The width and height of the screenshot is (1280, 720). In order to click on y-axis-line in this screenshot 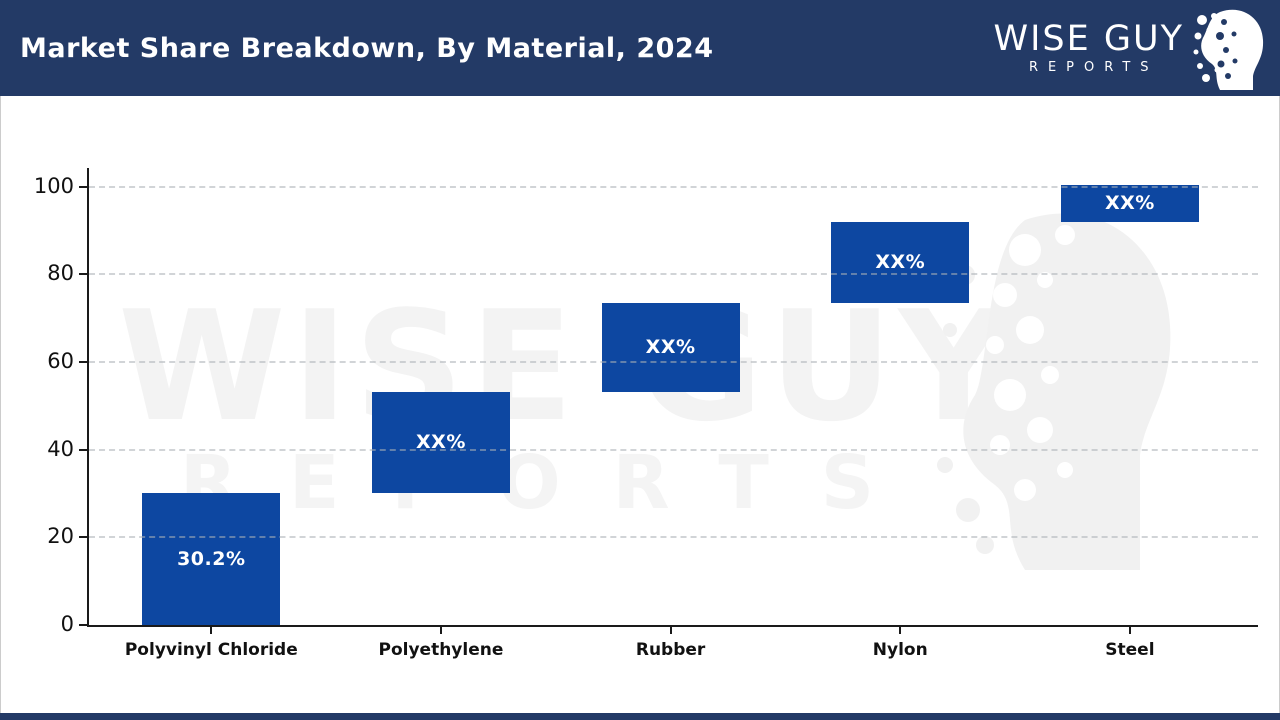, I will do `click(88, 397)`.